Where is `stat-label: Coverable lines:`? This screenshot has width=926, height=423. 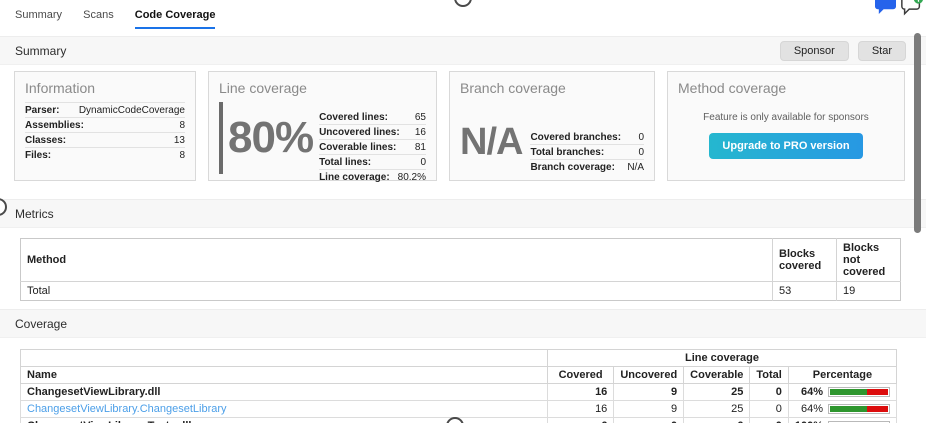 stat-label: Coverable lines: is located at coordinates (358, 147).